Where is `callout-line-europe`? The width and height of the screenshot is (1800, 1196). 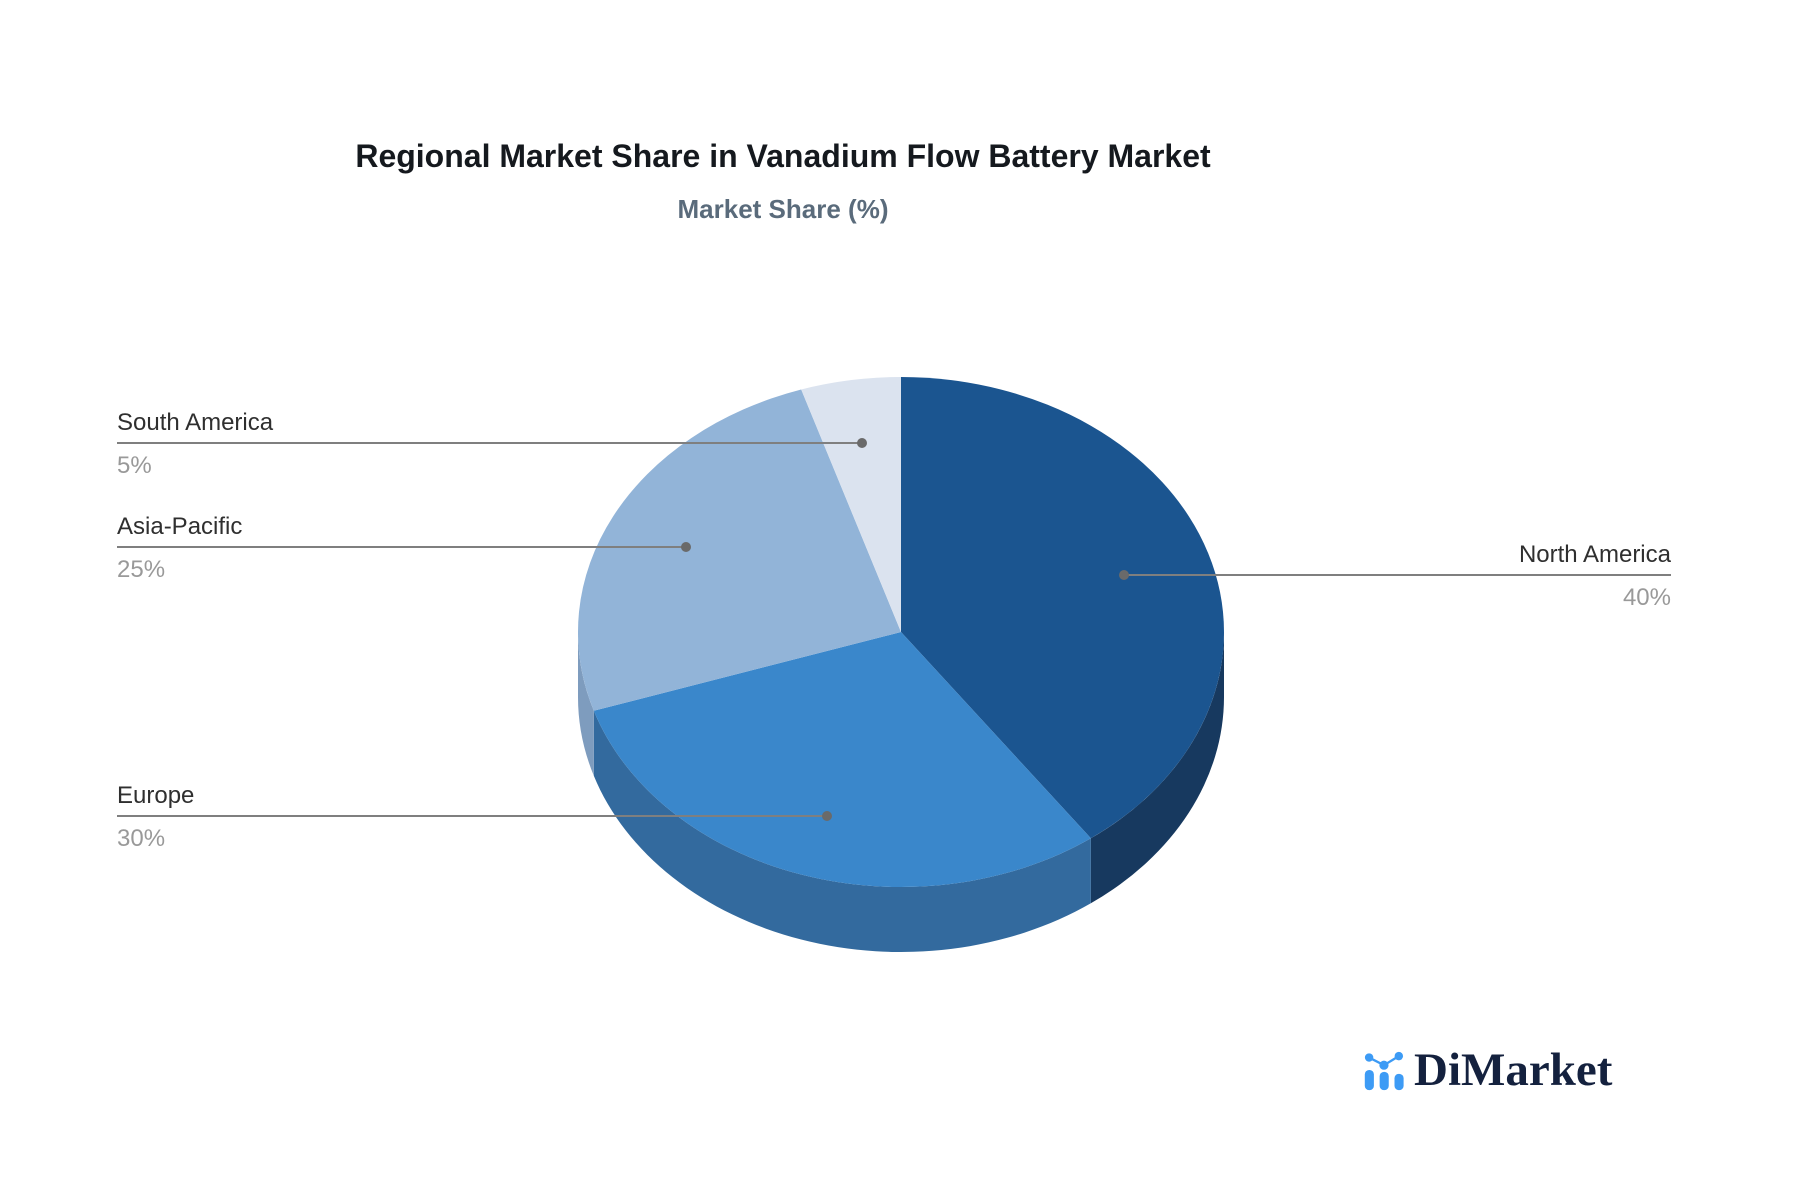
callout-line-europe is located at coordinates (472, 816).